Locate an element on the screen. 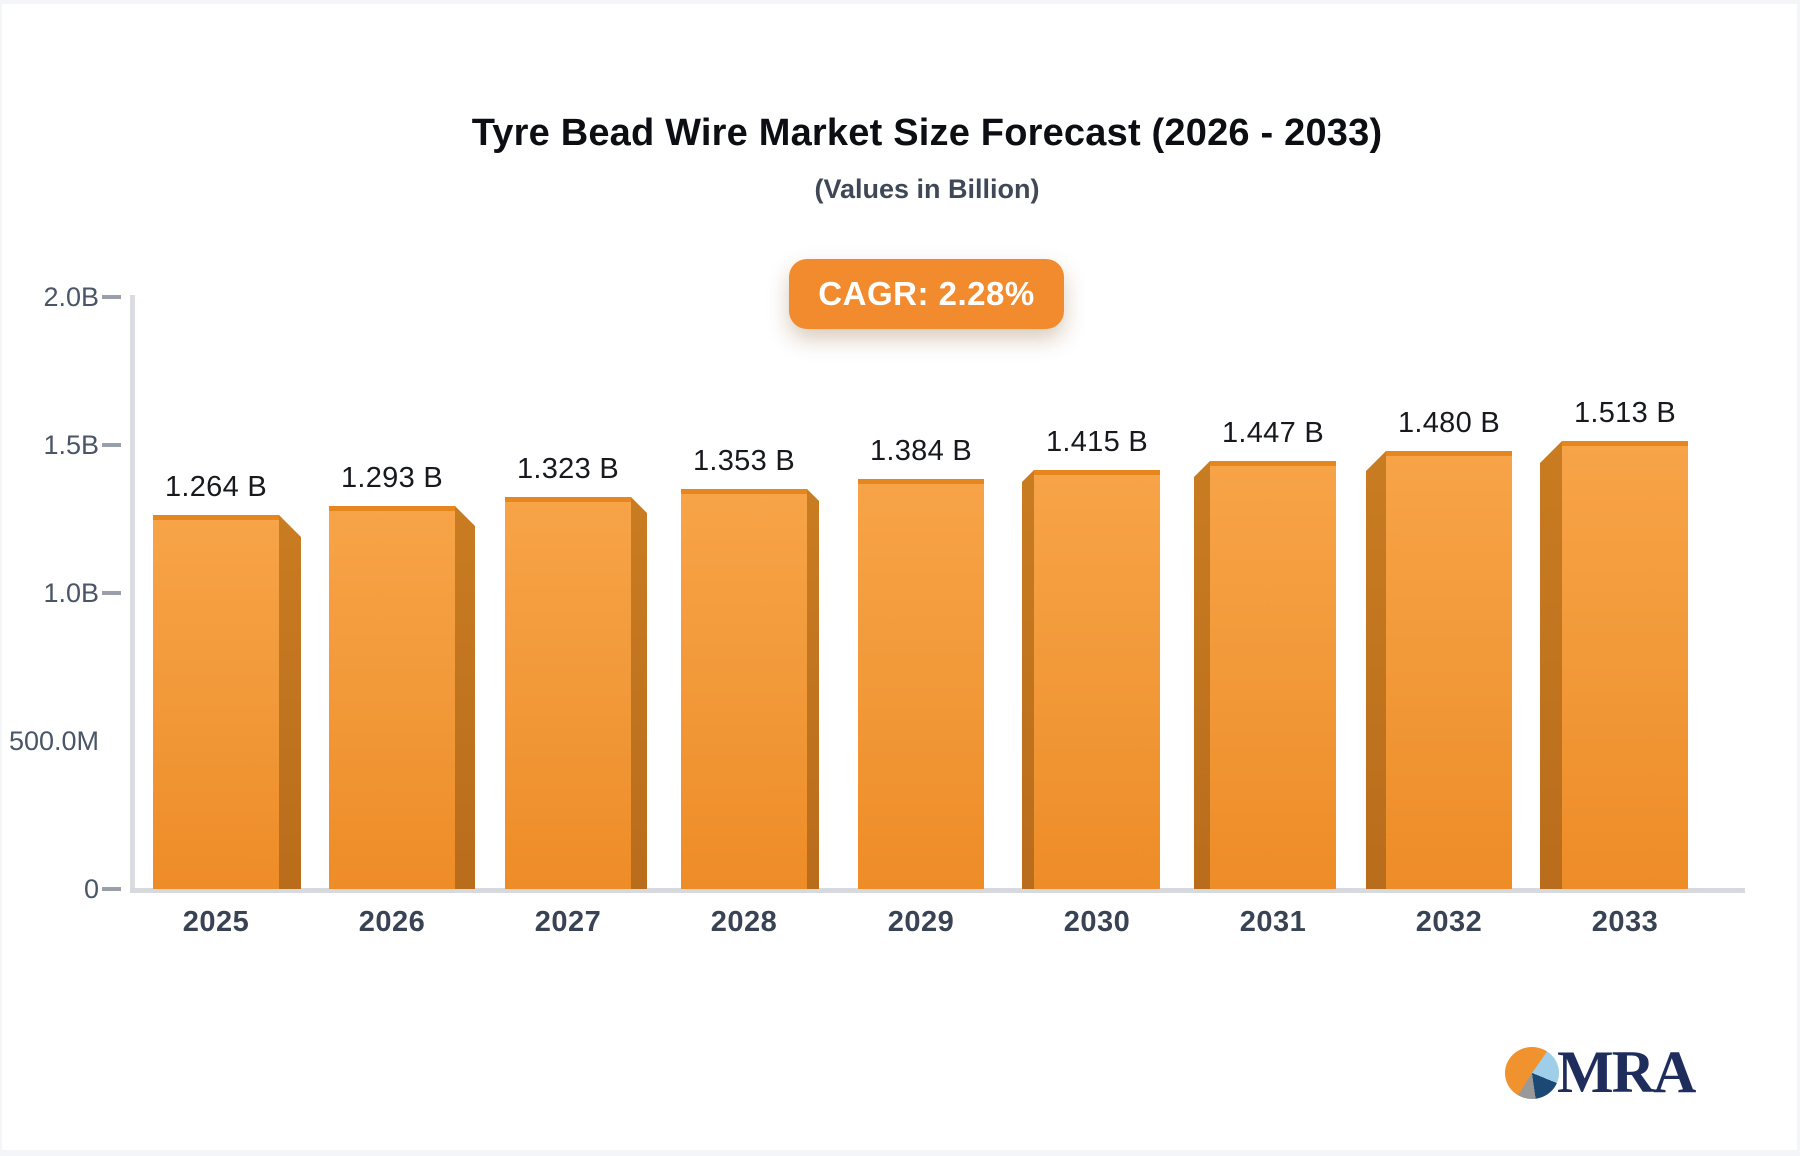 Image resolution: width=1800 pixels, height=1156 pixels. y-tick-label: 0 is located at coordinates (91, 889).